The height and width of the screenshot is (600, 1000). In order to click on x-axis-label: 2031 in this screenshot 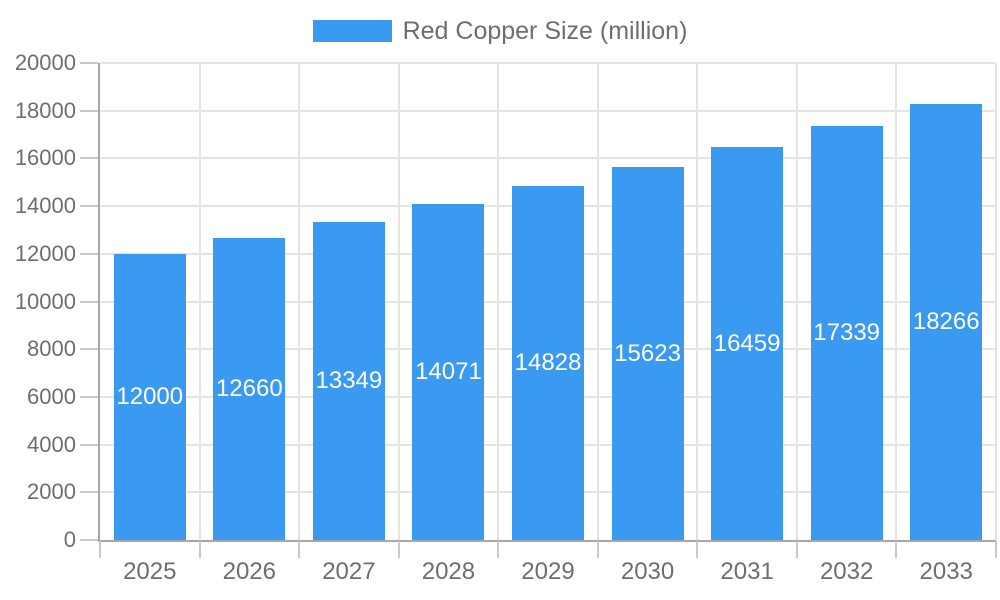, I will do `click(747, 571)`.